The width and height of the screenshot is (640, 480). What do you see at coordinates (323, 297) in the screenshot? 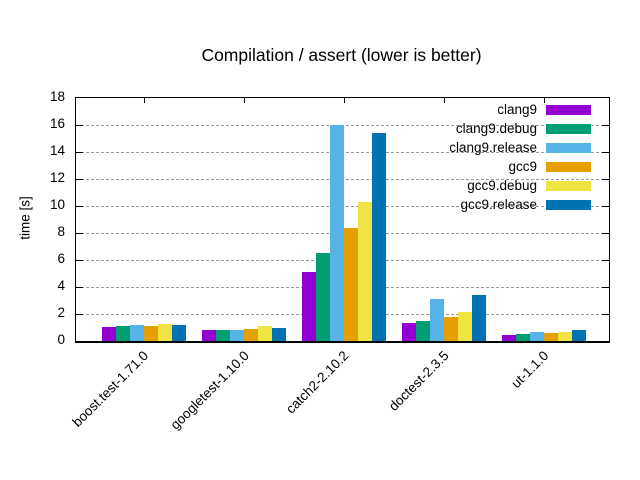
I see `bar-clang9.debug-catch2-2.10.2` at bounding box center [323, 297].